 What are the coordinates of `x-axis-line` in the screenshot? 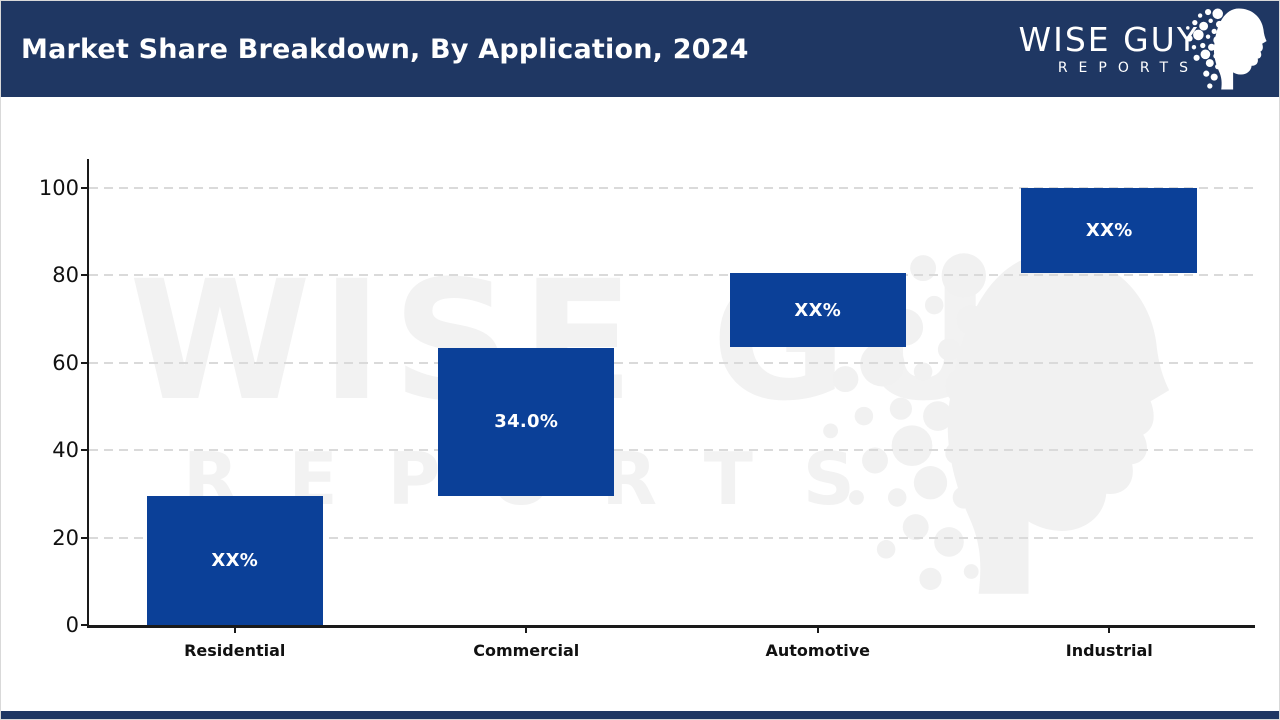 It's located at (671, 626).